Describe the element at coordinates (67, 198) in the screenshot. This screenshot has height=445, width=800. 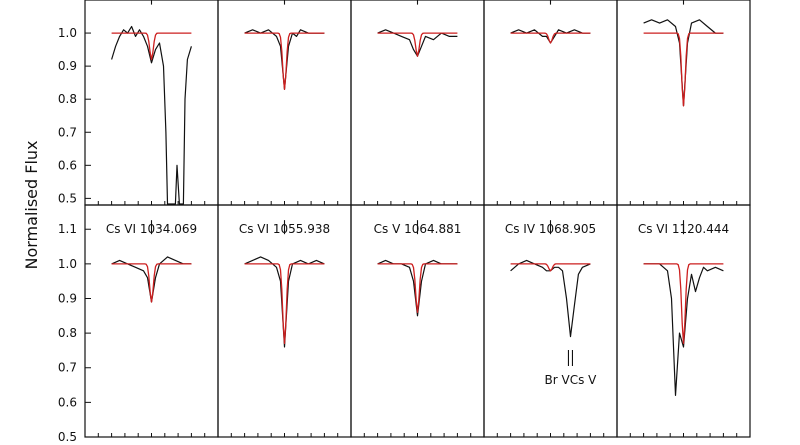
I see `top-row-ytick-label: 0.5` at that location.